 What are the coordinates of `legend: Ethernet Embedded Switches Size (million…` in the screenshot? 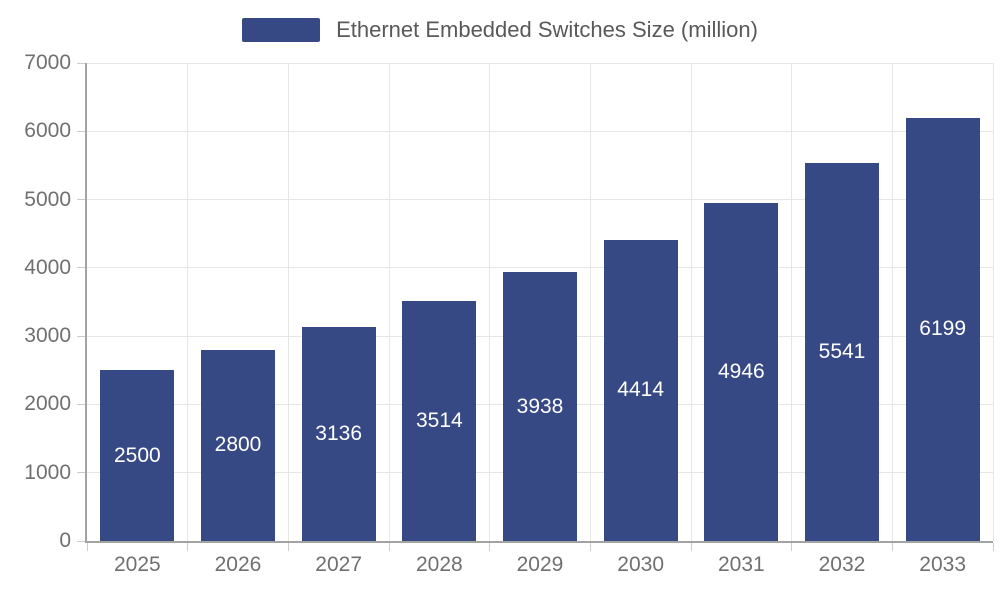 It's located at (500, 30).